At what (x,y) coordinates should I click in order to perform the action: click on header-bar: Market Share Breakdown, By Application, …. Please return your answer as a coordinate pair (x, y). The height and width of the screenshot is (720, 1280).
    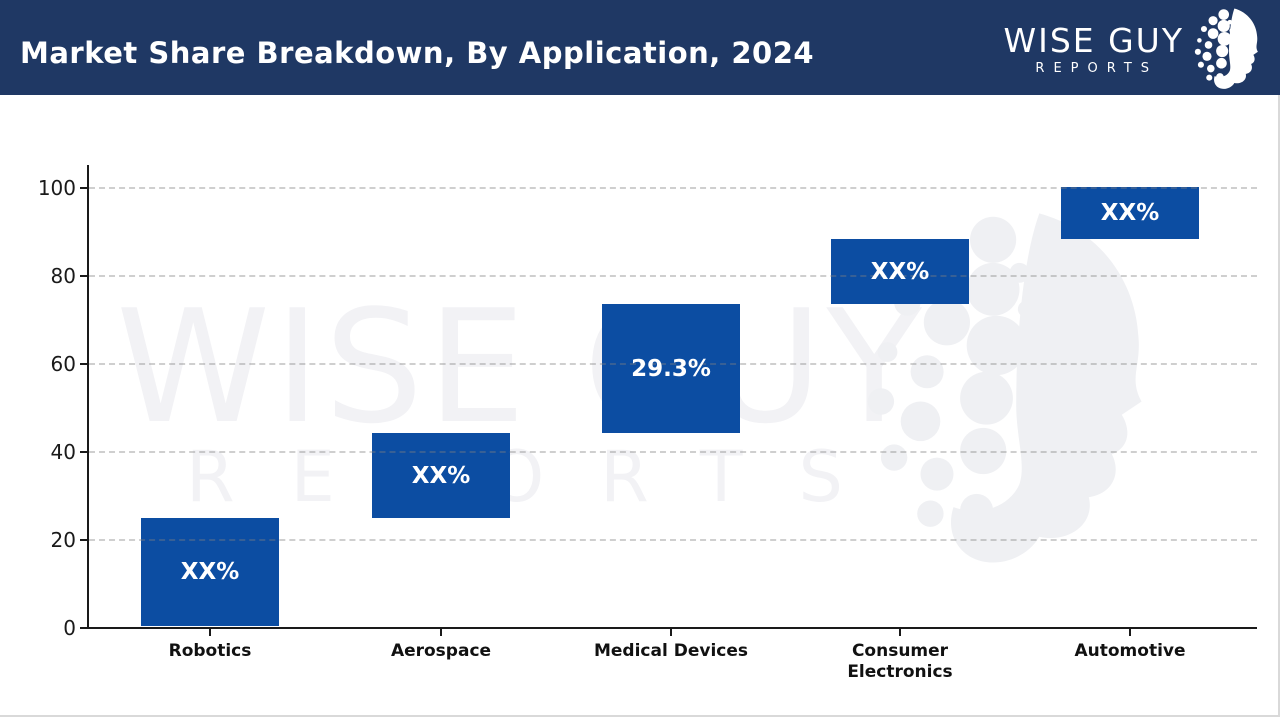
    Looking at the image, I should click on (640, 47).